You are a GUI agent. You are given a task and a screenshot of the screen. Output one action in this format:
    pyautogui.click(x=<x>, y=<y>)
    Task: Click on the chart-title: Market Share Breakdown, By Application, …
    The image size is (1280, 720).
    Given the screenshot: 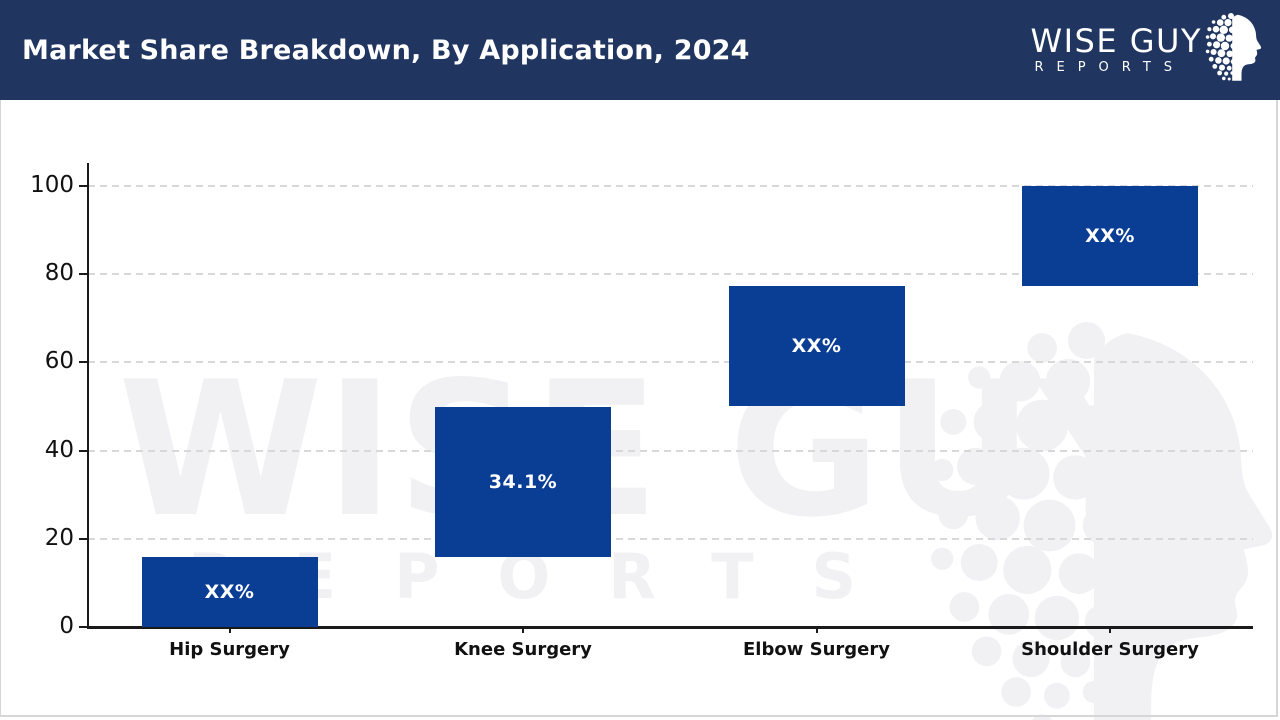 What is the action you would take?
    pyautogui.click(x=386, y=50)
    